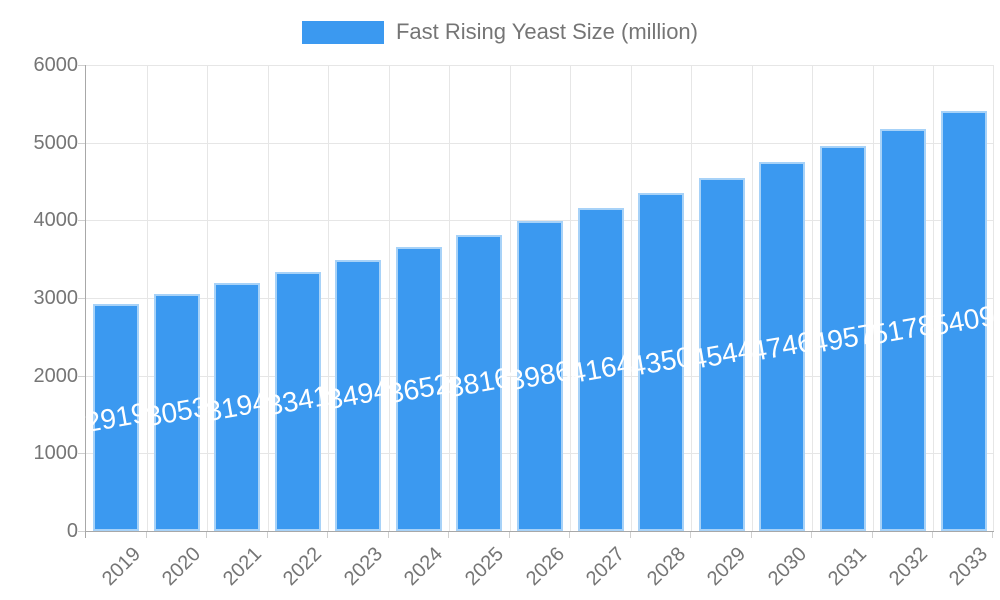 This screenshot has width=1000, height=600. I want to click on y-tick-label: 6000, so click(56, 65).